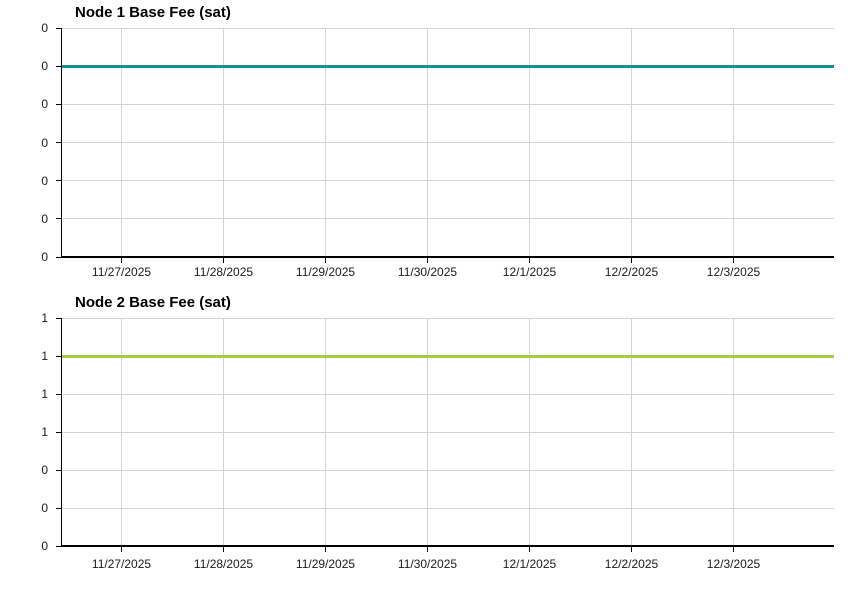  Describe the element at coordinates (153, 12) in the screenshot. I see `chart-title-node-1: Node 1 Base Fee (sat)` at that location.